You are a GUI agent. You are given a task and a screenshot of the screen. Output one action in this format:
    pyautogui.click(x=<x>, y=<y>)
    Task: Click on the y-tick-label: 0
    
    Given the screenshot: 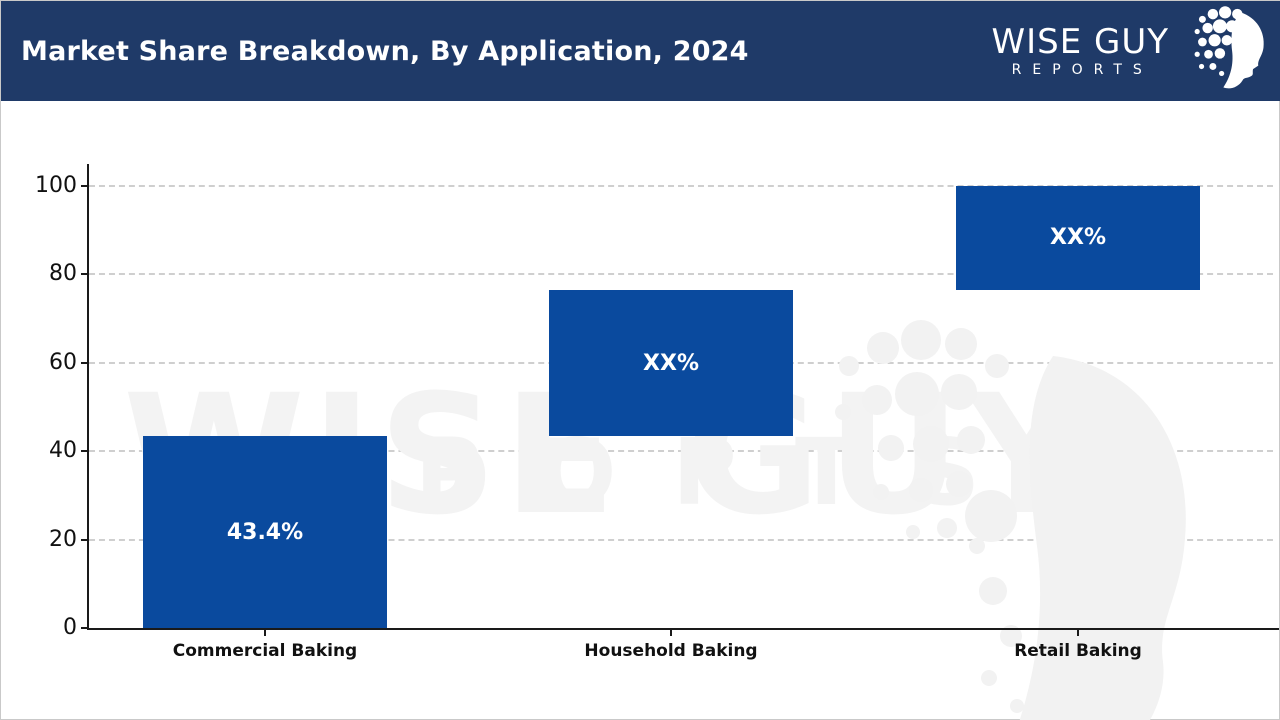 What is the action you would take?
    pyautogui.click(x=70, y=627)
    